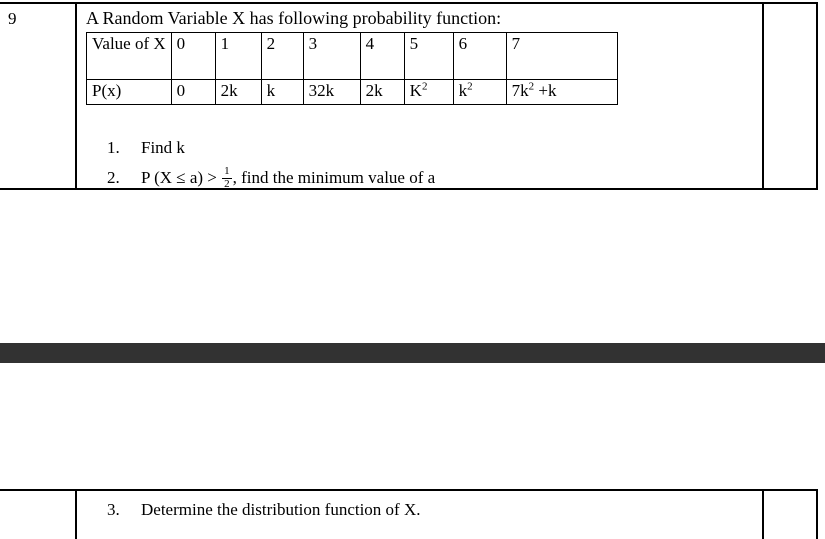  I want to click on cell-prob-0: 0, so click(193, 92).